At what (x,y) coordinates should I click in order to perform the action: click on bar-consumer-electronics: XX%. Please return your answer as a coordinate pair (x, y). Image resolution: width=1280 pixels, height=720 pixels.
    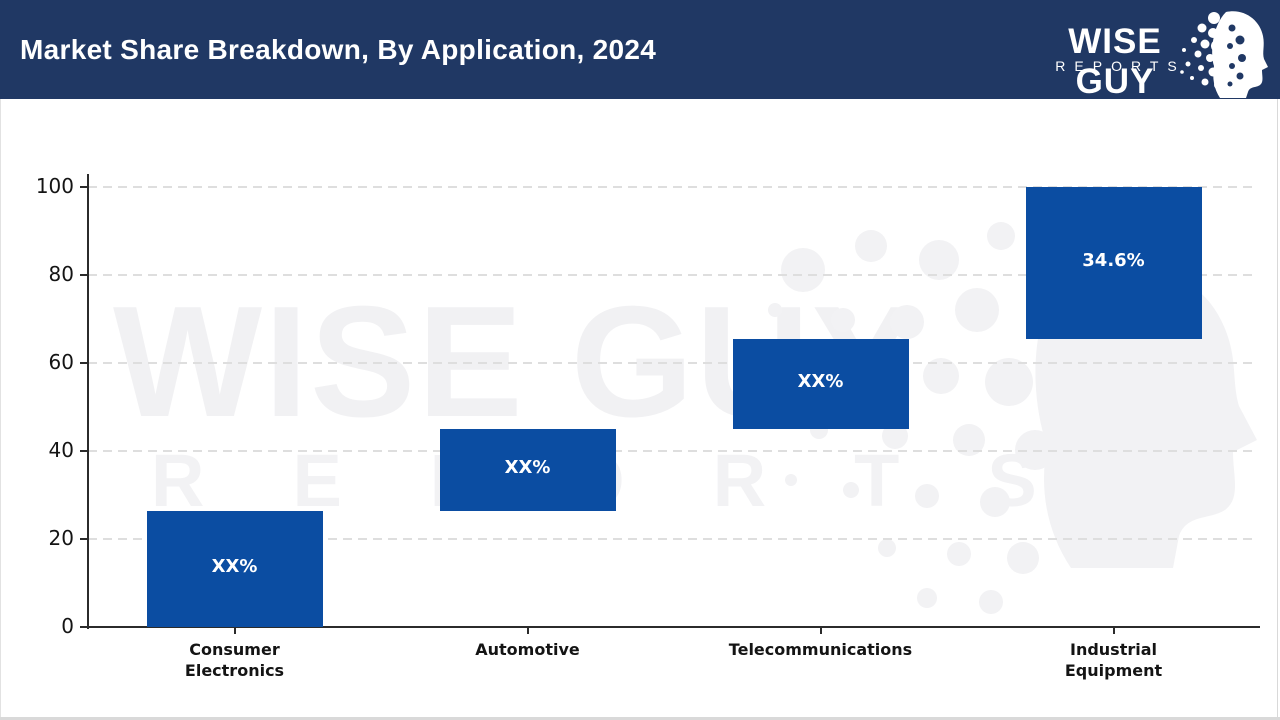
    Looking at the image, I should click on (234, 568).